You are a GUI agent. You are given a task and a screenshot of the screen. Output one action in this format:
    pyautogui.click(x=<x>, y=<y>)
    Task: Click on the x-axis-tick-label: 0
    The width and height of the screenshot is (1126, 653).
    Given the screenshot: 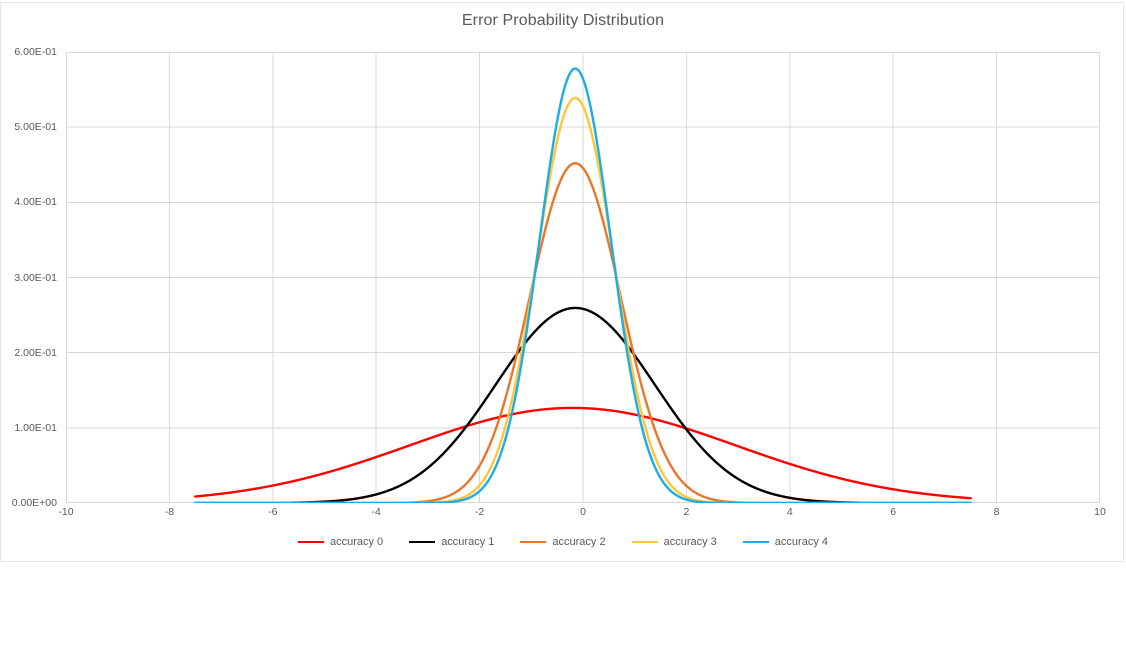 What is the action you would take?
    pyautogui.click(x=583, y=512)
    